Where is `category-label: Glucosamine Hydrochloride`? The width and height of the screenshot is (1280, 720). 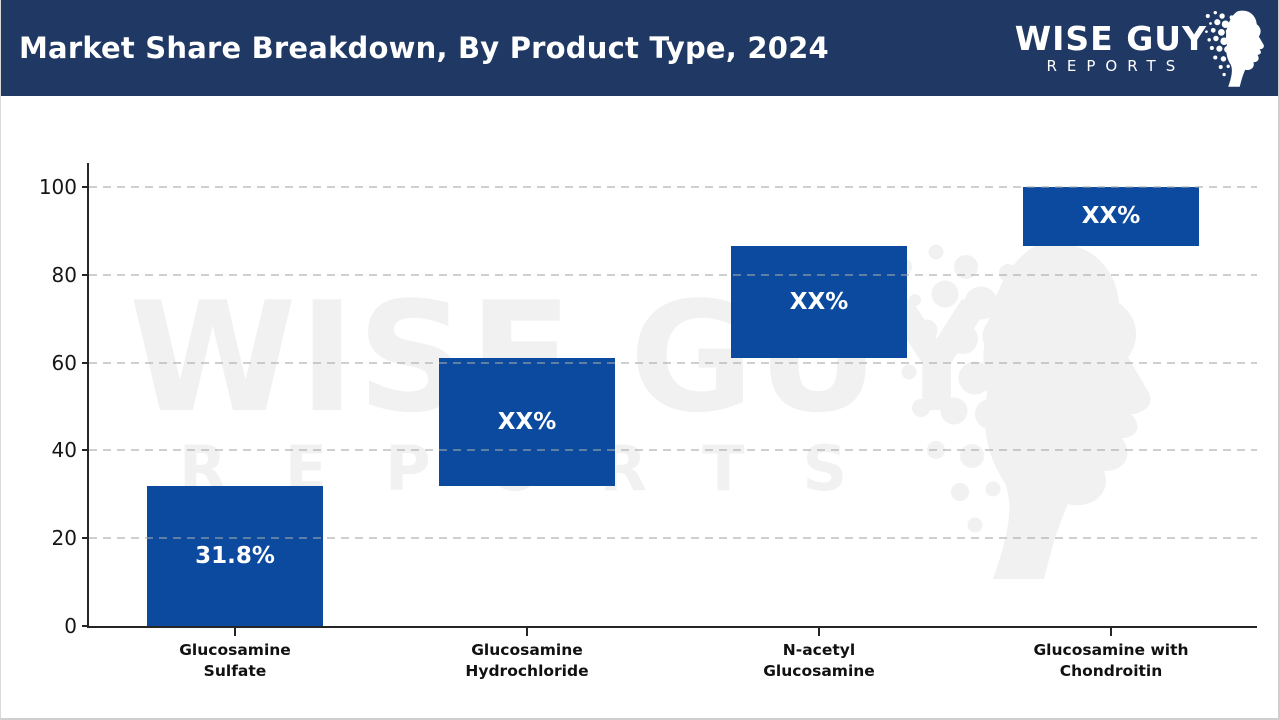
category-label: Glucosamine Hydrochloride is located at coordinates (527, 660).